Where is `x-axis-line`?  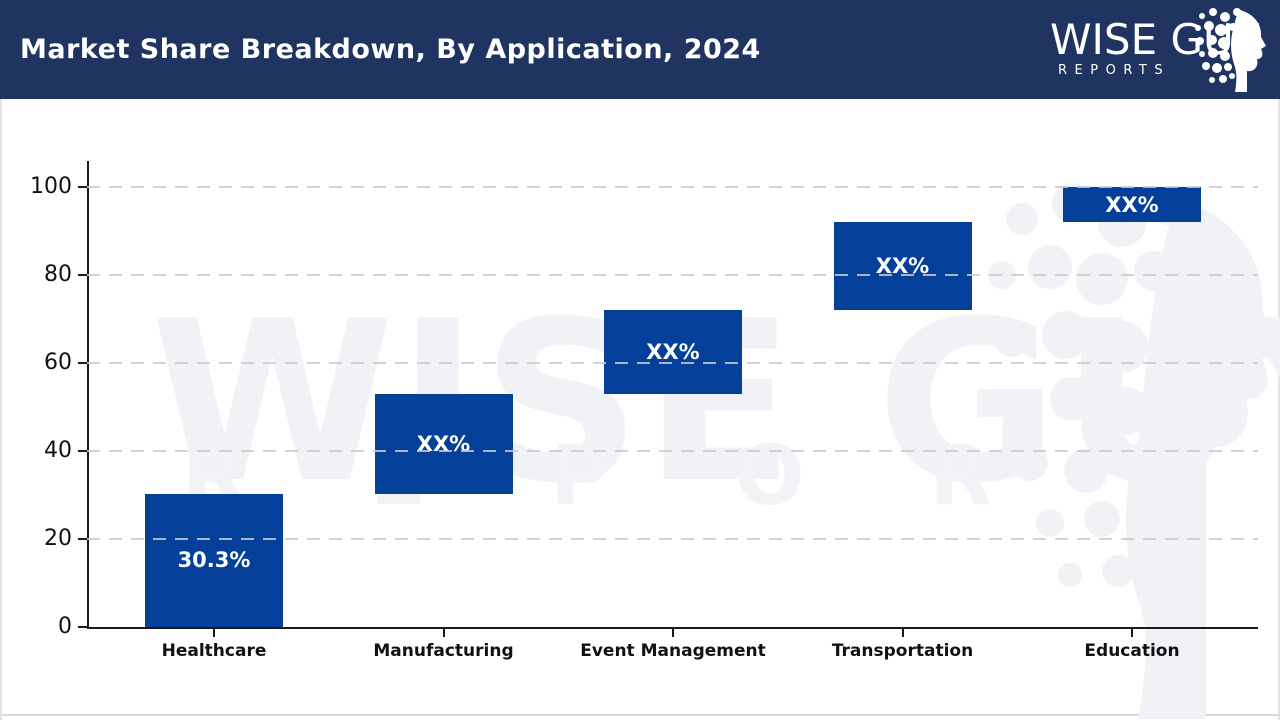
x-axis-line is located at coordinates (672, 628).